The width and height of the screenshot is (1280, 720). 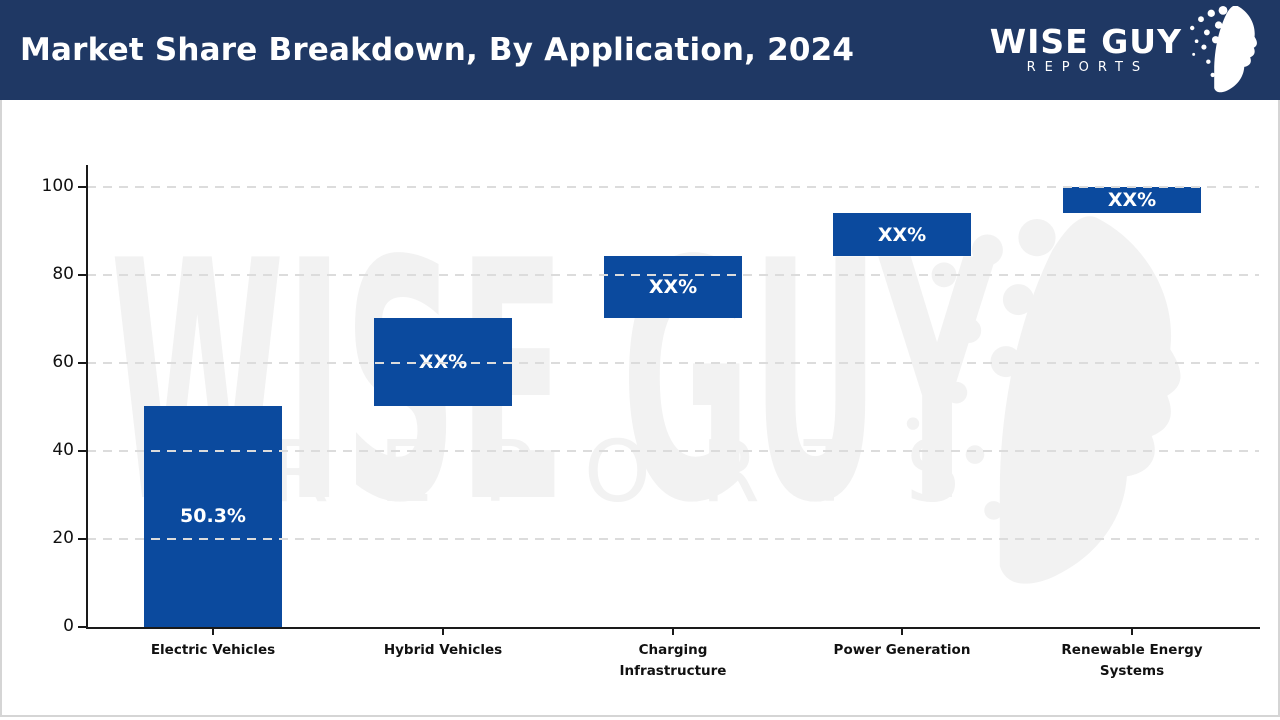 What do you see at coordinates (213, 650) in the screenshot?
I see `x-category-label: Electric Vehicles` at bounding box center [213, 650].